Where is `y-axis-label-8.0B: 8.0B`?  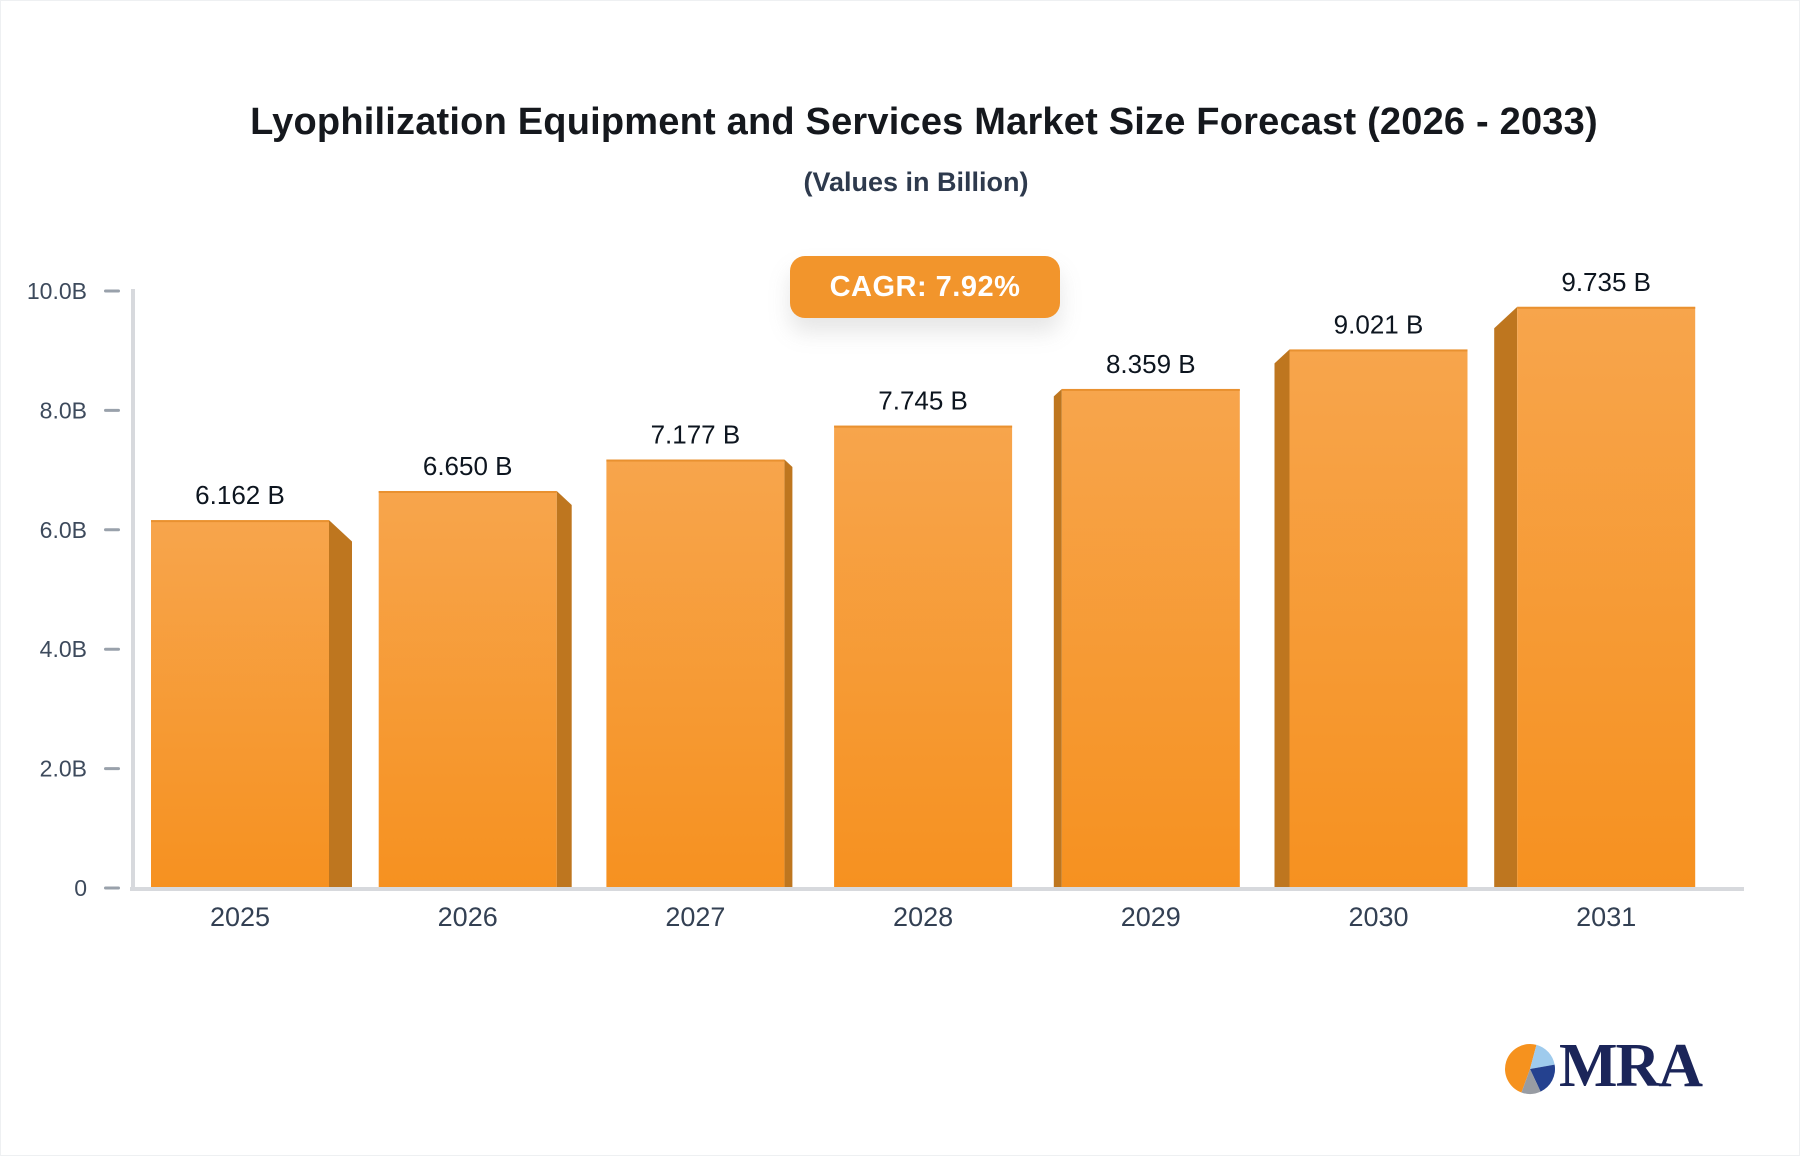 y-axis-label-8.0B: 8.0B is located at coordinates (63, 410).